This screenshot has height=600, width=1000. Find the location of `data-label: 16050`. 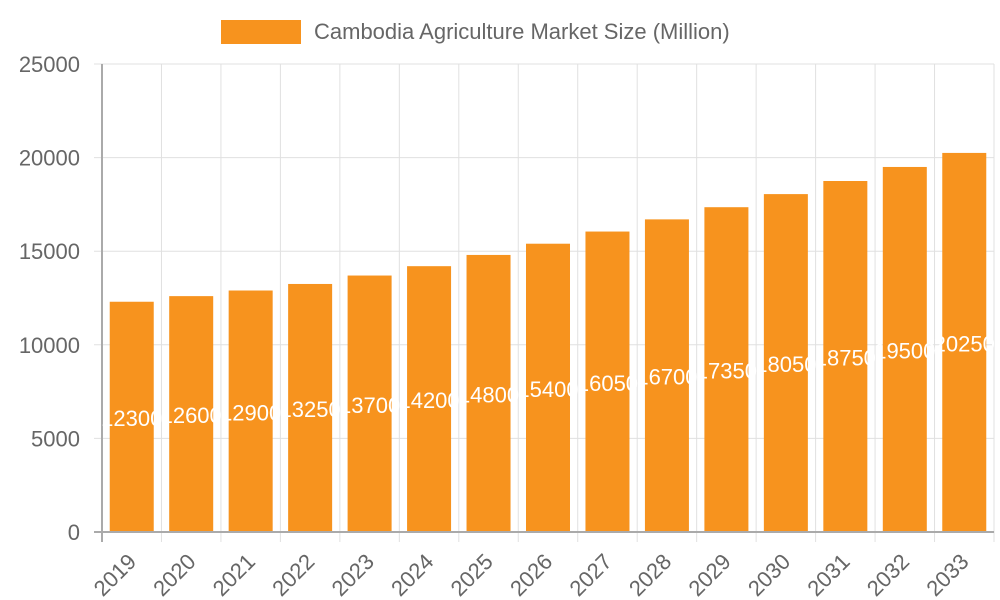

data-label: 16050 is located at coordinates (607, 383).